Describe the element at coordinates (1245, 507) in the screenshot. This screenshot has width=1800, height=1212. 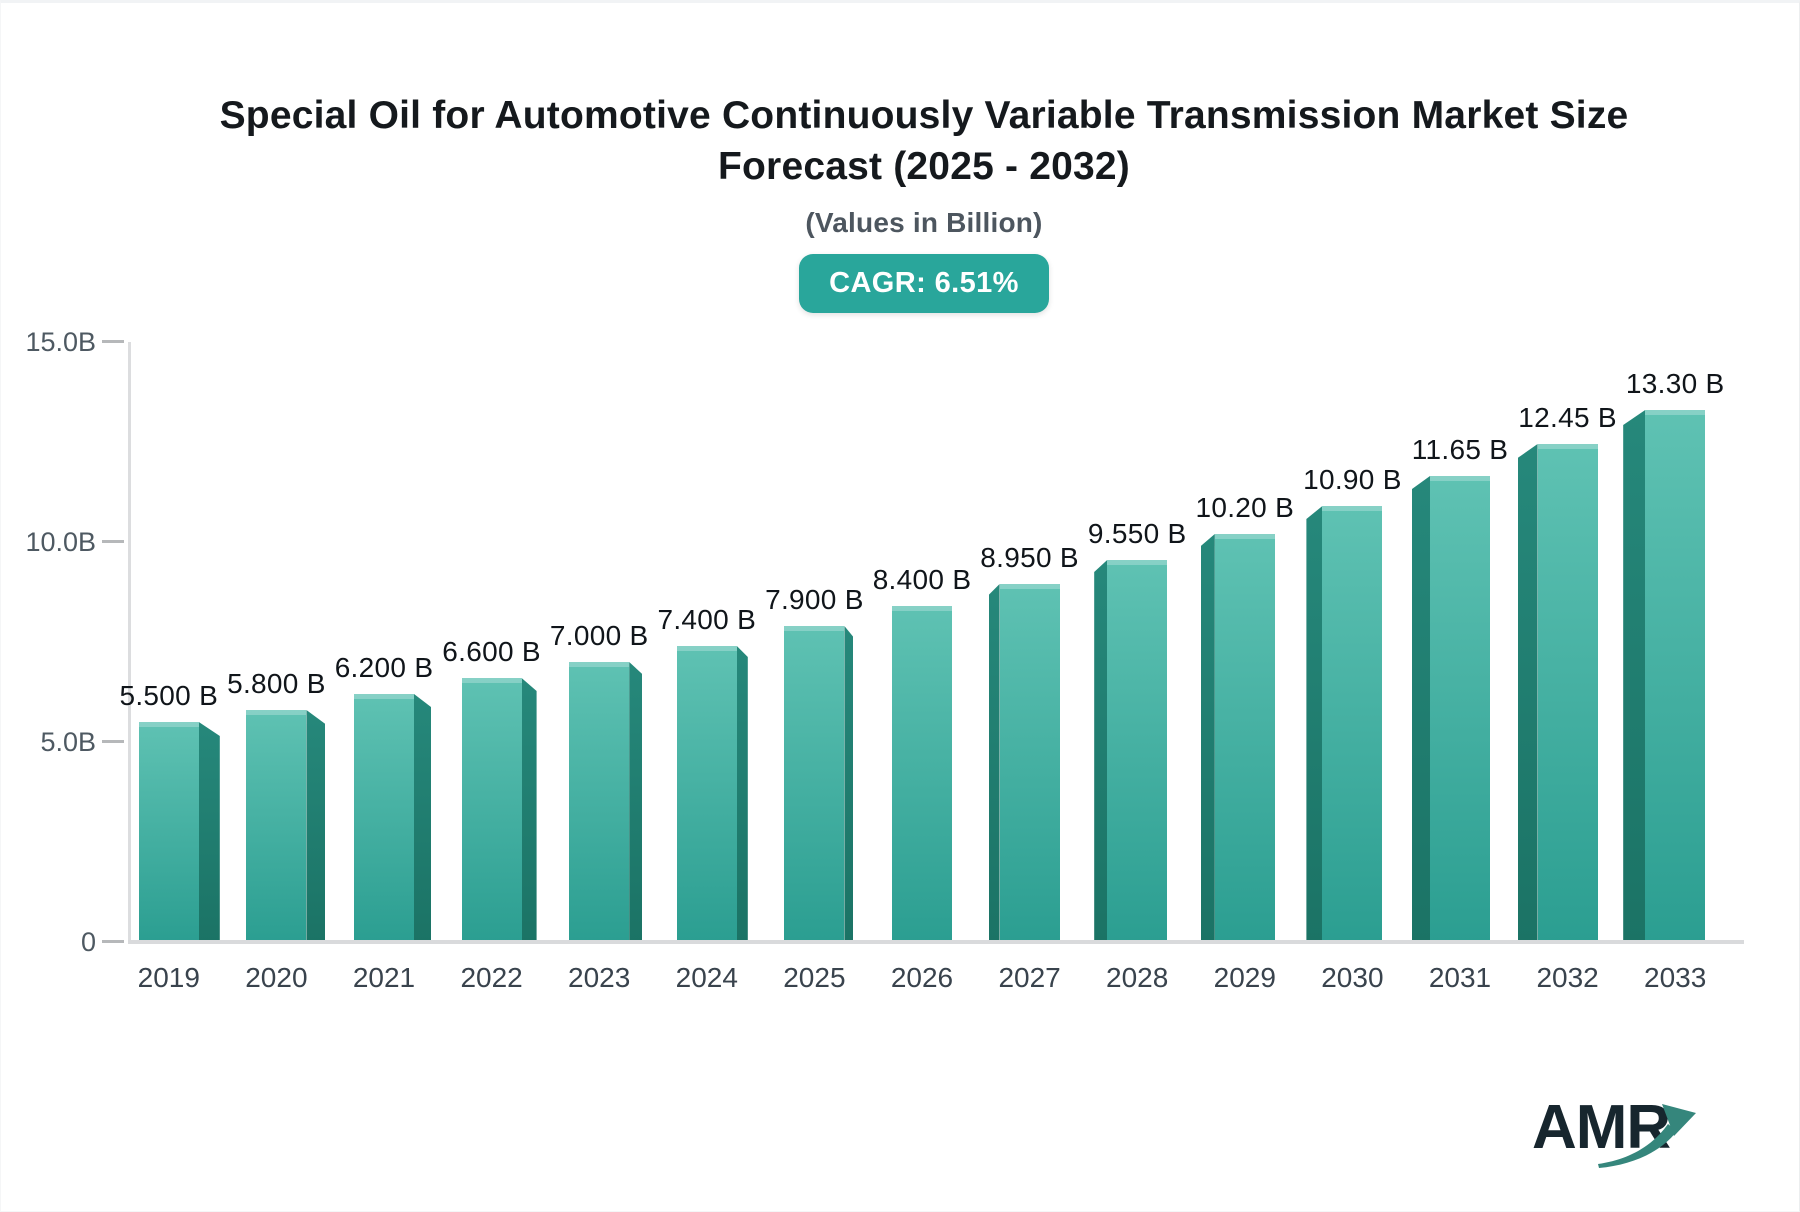
I see `bar-value-label-2029: 10.20 B` at that location.